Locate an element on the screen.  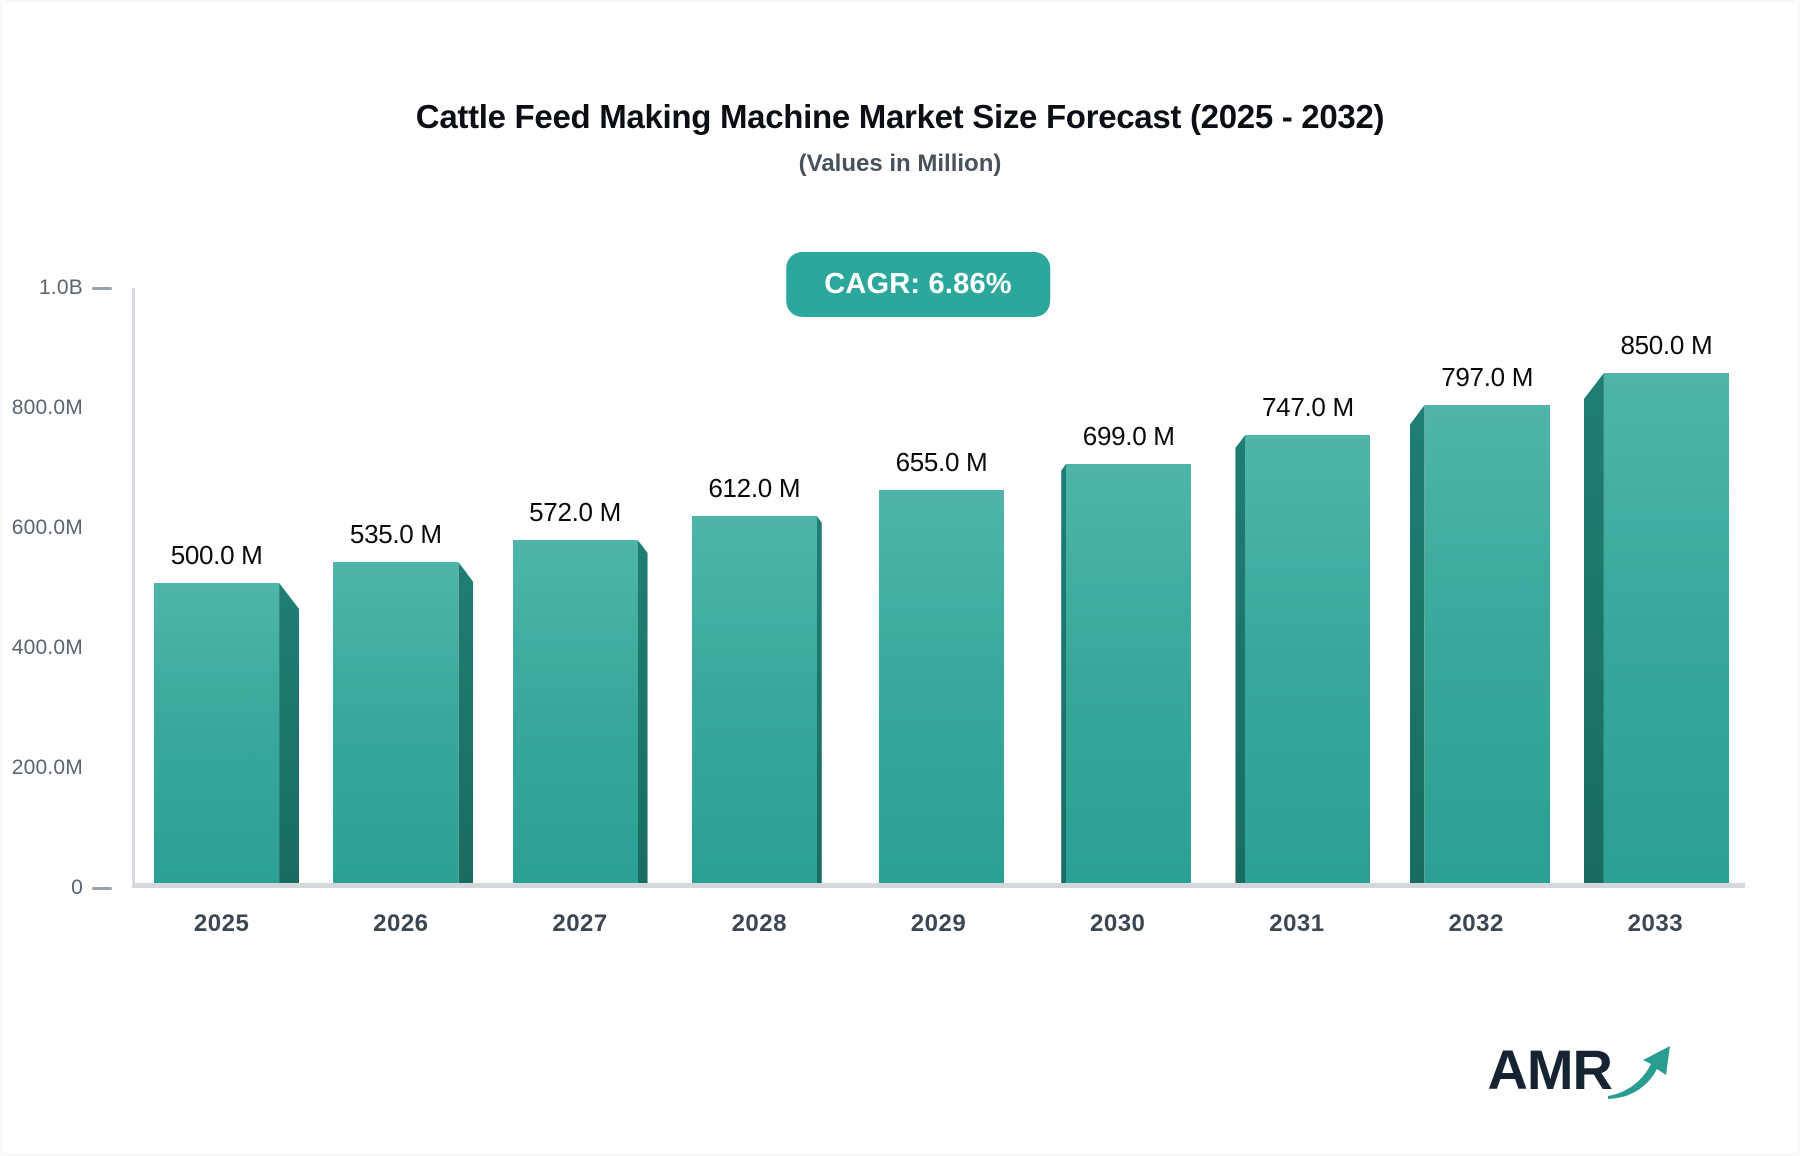
y-axis-tick-800.0M: 800.0M is located at coordinates (56, 408).